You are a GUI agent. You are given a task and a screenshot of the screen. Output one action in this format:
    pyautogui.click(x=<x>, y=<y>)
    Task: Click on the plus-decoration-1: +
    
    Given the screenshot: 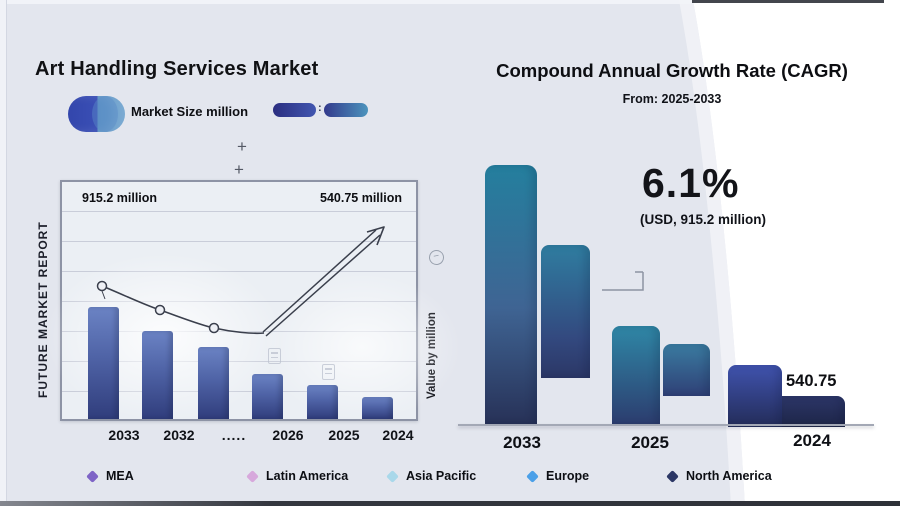 What is the action you would take?
    pyautogui.click(x=242, y=146)
    